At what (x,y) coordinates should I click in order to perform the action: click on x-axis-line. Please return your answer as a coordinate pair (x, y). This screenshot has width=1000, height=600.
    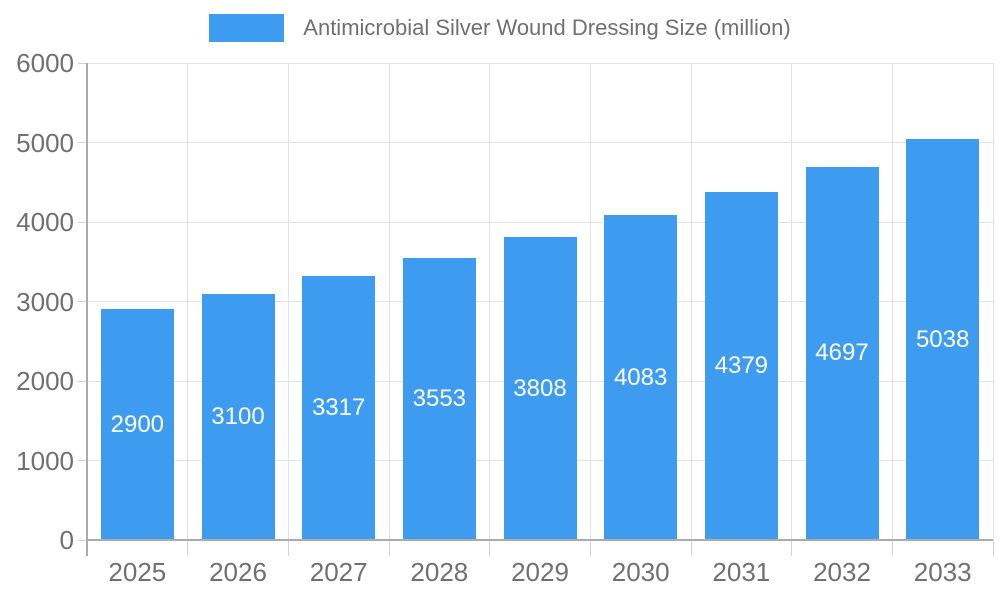
    Looking at the image, I should click on (540, 540).